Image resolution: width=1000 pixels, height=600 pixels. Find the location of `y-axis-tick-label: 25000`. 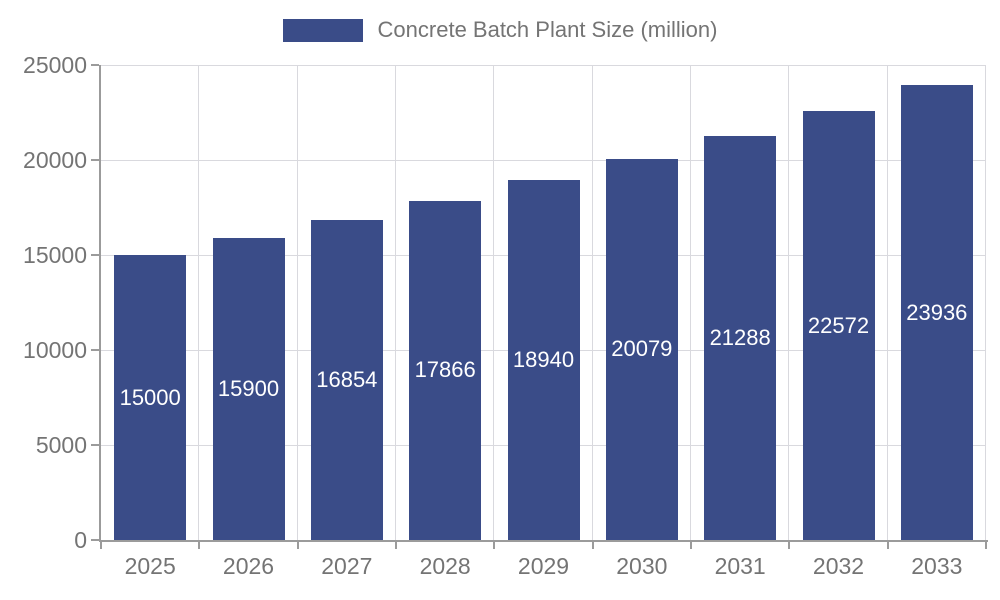

y-axis-tick-label: 25000 is located at coordinates (55, 65).